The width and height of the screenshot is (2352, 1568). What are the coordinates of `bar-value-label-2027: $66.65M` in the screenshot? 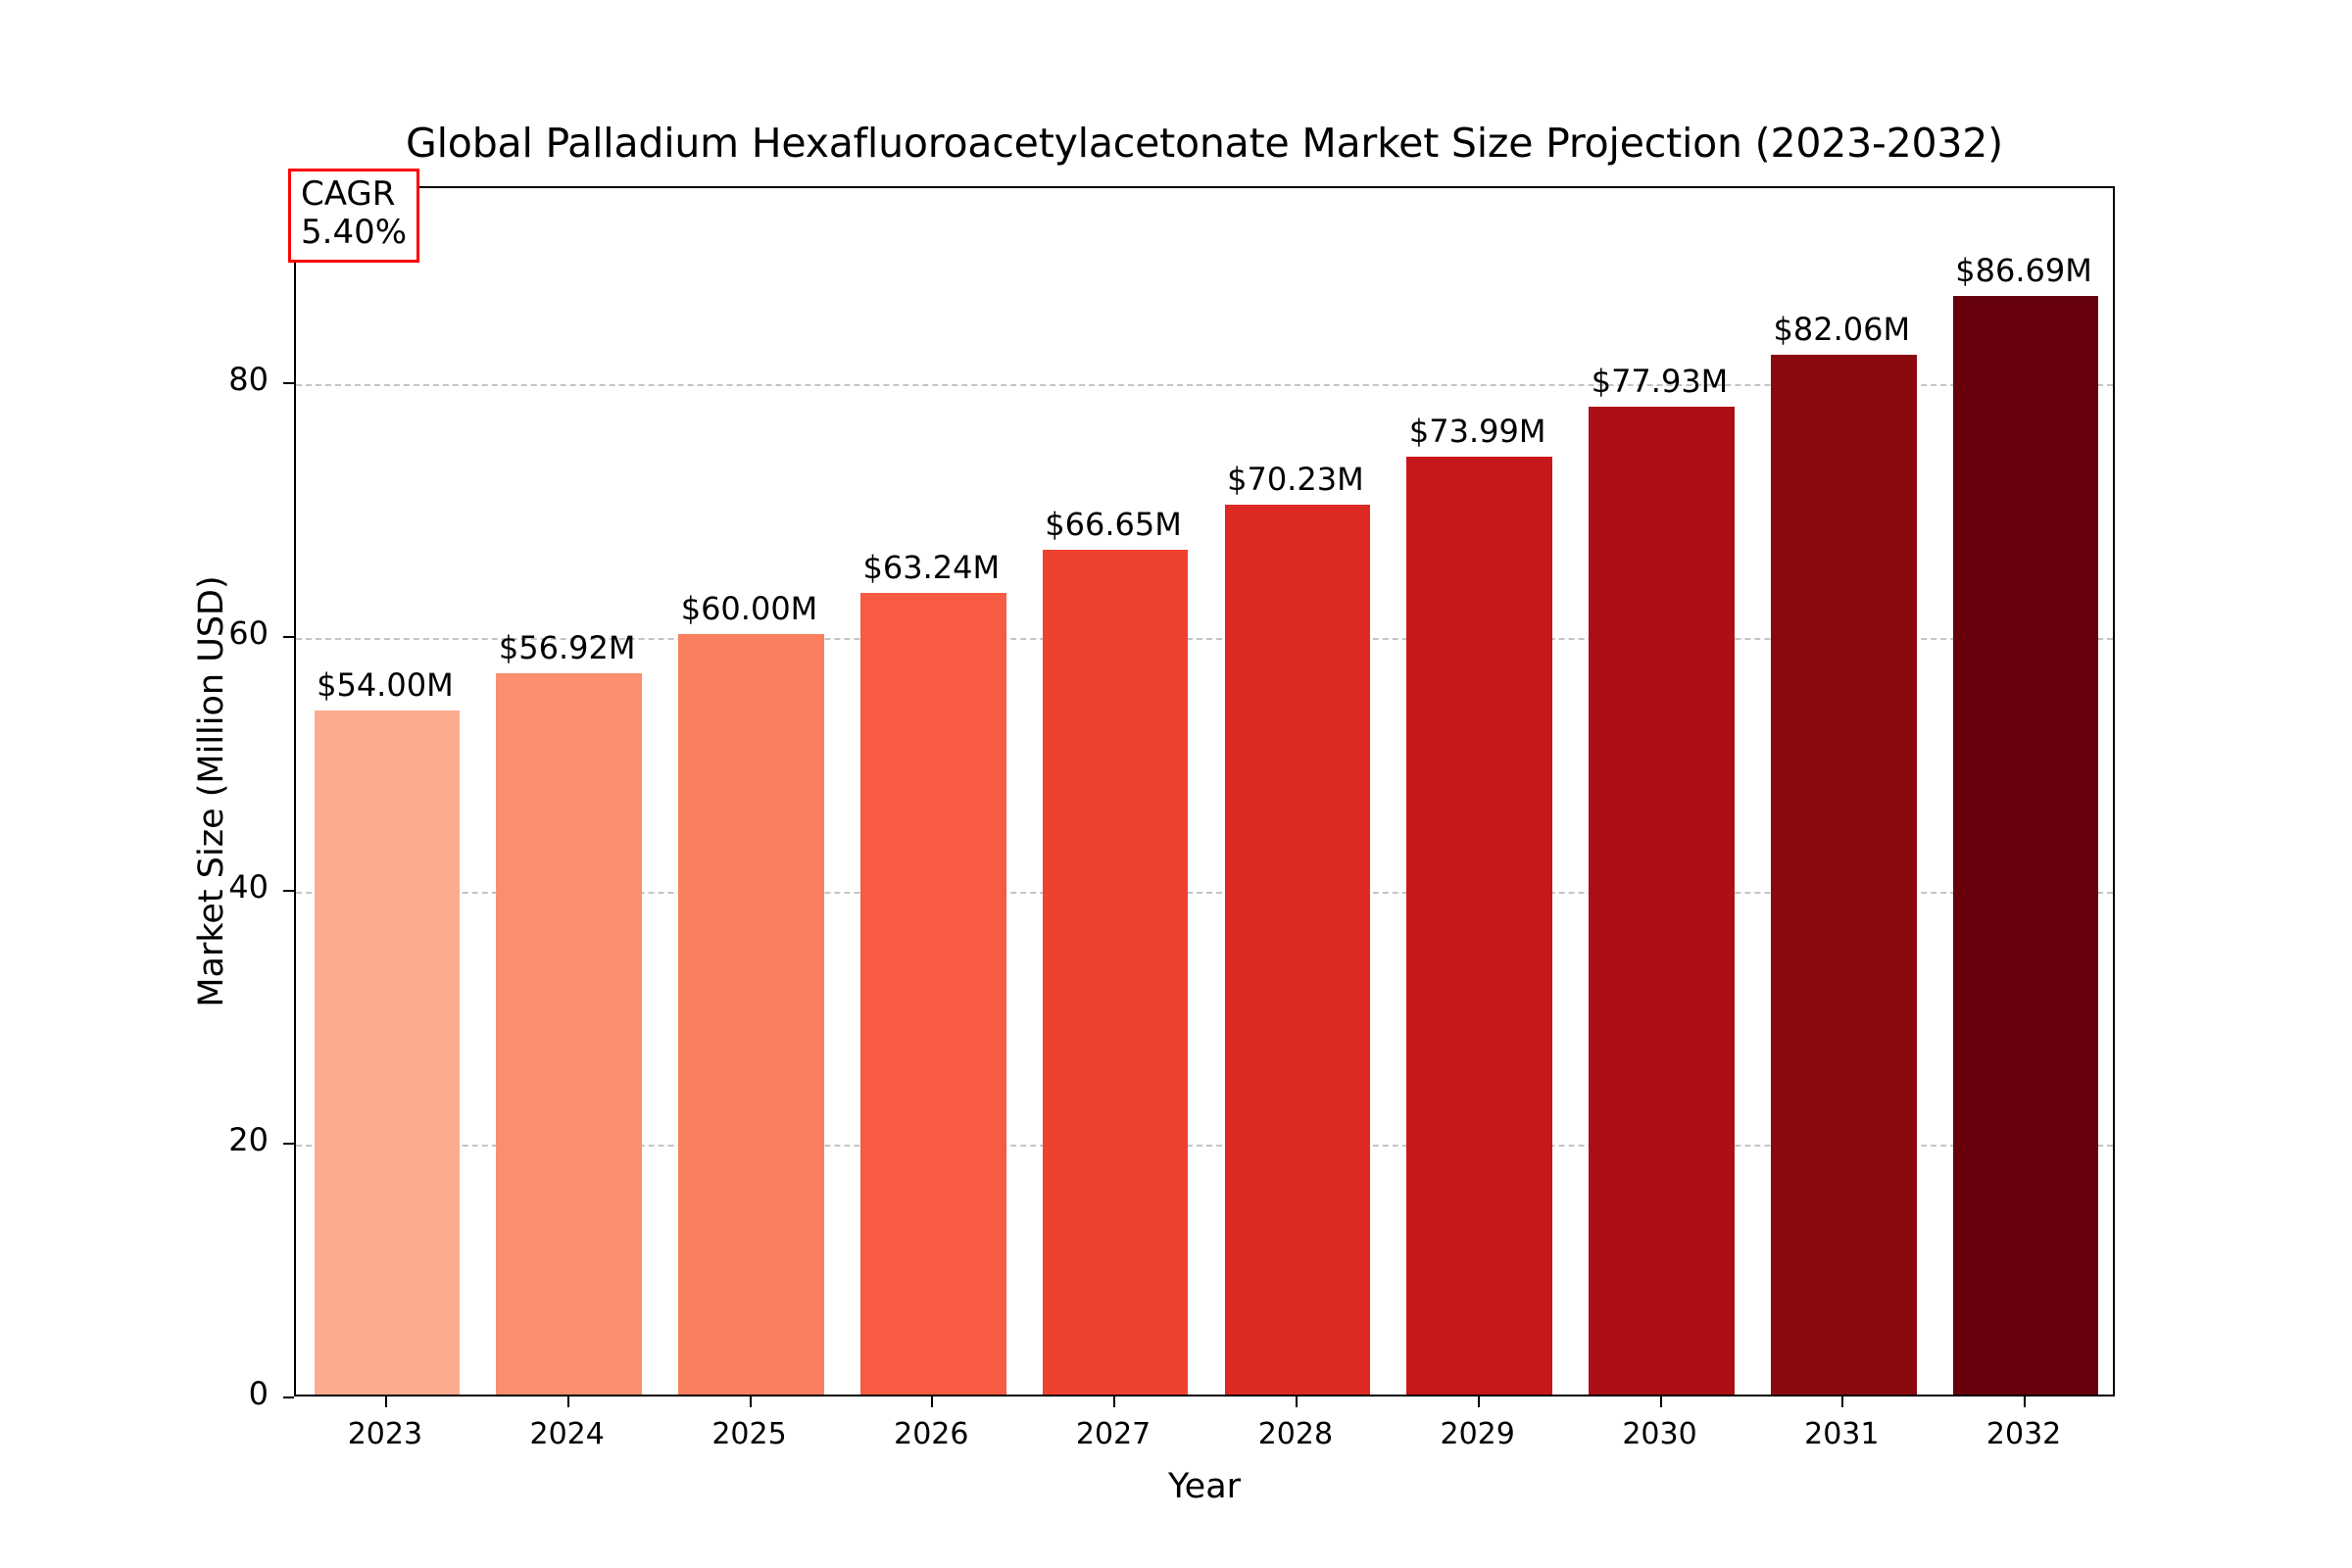 It's located at (1113, 525).